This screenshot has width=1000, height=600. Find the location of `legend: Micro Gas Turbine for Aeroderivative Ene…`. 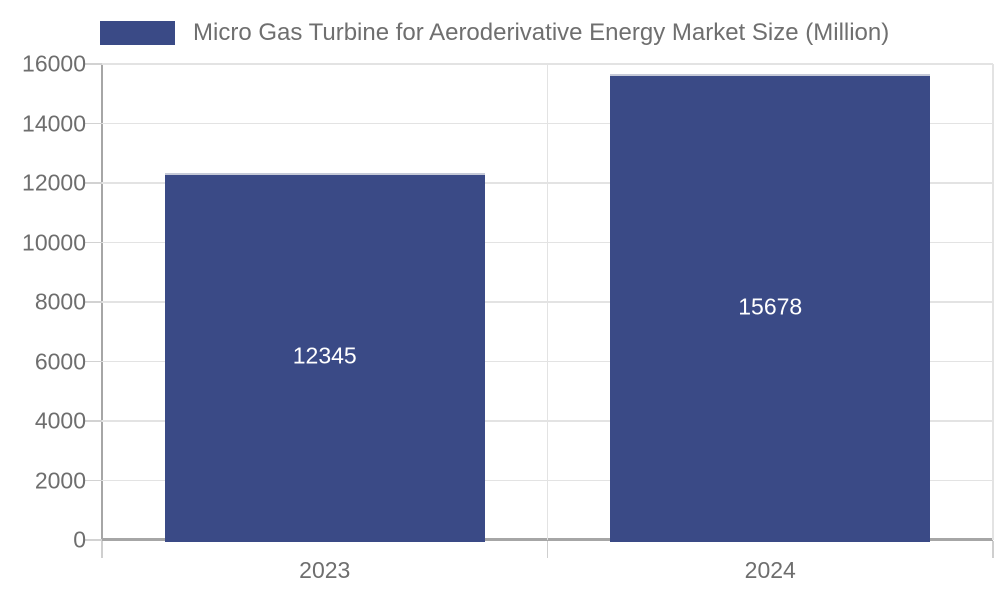

legend: Micro Gas Turbine for Aeroderivative Ene… is located at coordinates (494, 33).